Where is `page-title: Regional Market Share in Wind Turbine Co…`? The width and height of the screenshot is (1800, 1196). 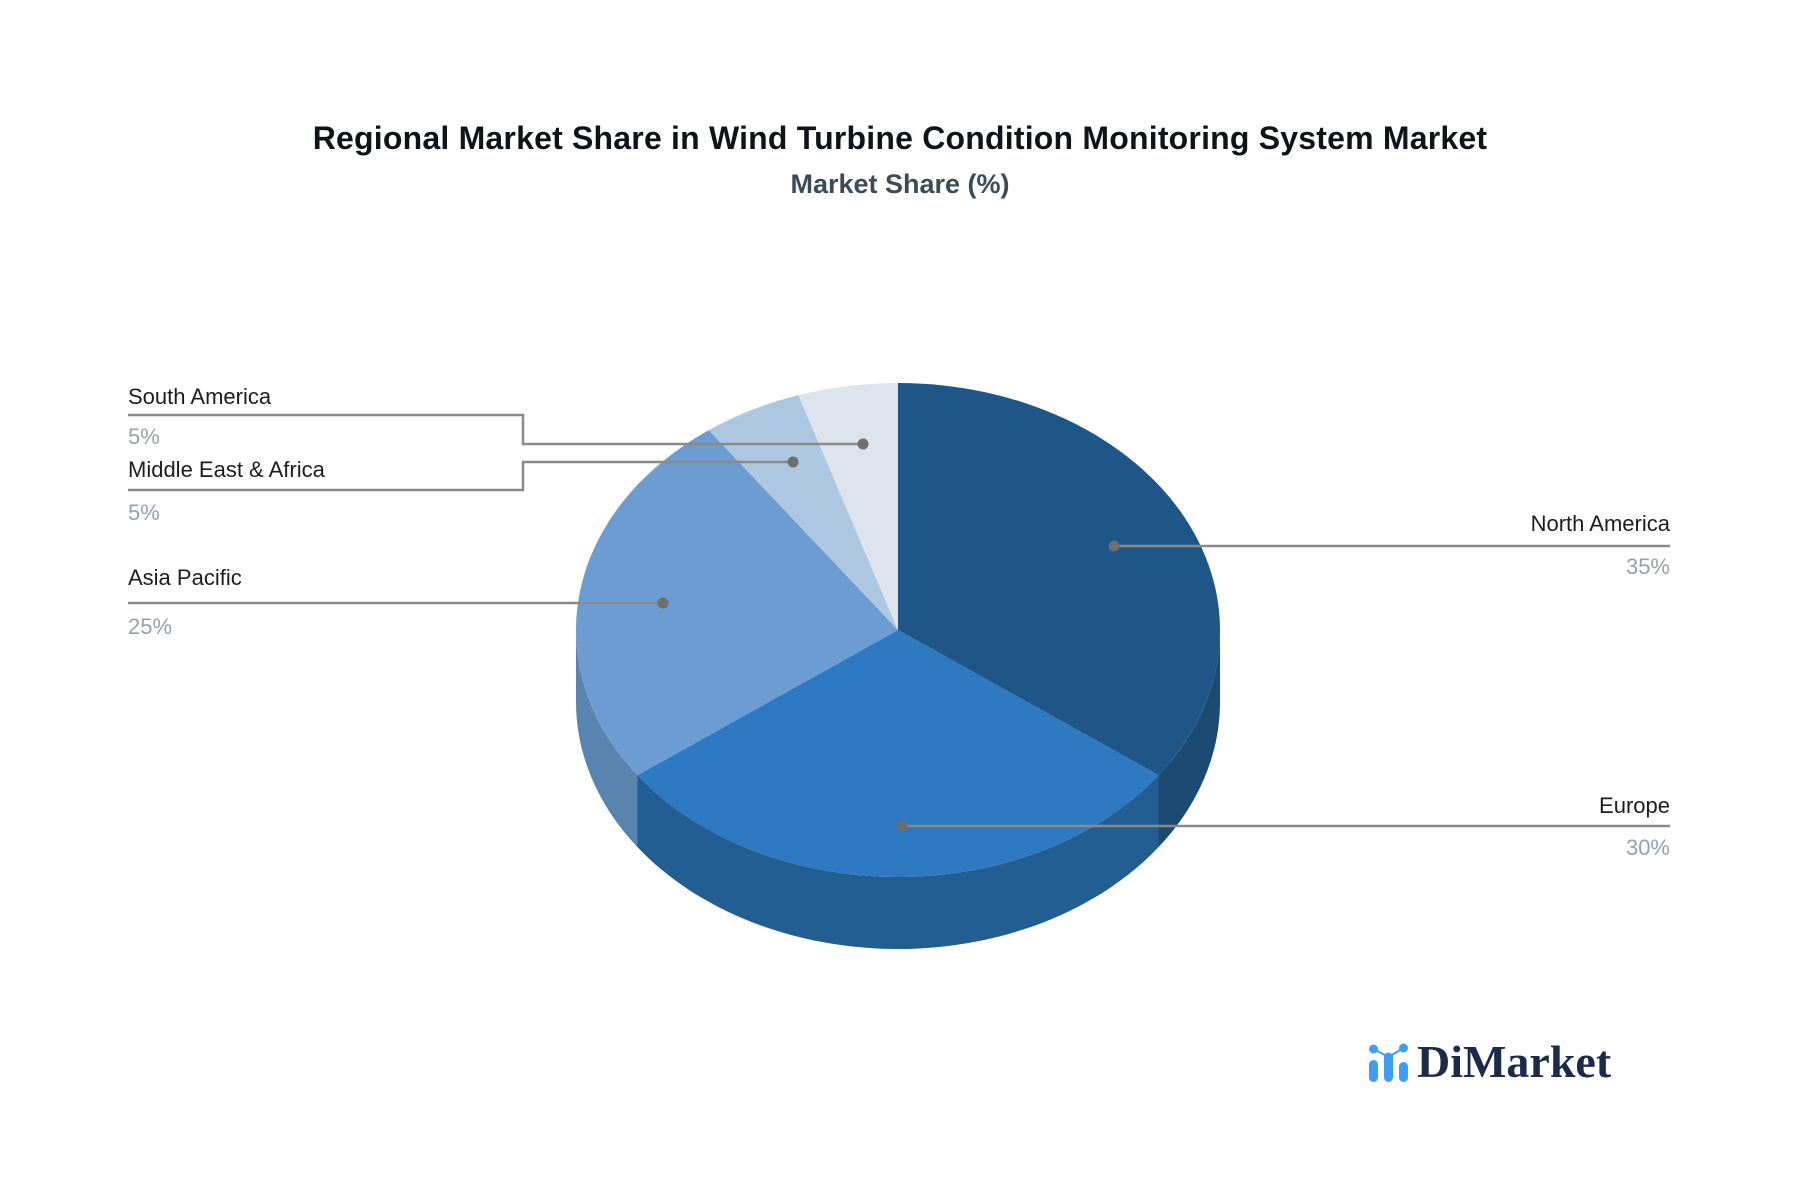
page-title: Regional Market Share in Wind Turbine Co… is located at coordinates (900, 138).